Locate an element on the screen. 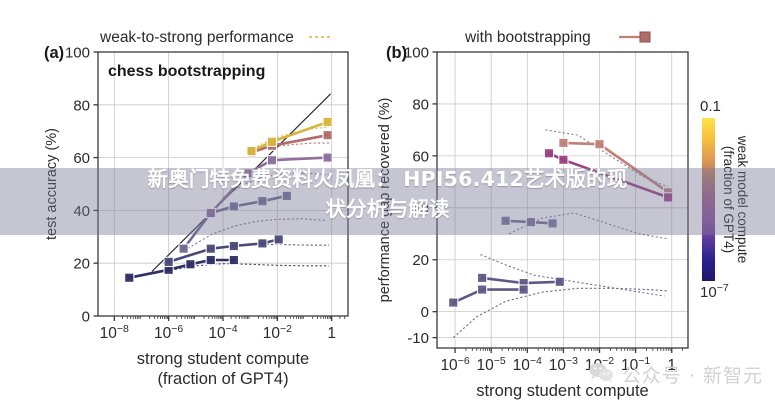 Image resolution: width=775 pixels, height=400 pixels. panel-tag: (b) is located at coordinates (396, 53).